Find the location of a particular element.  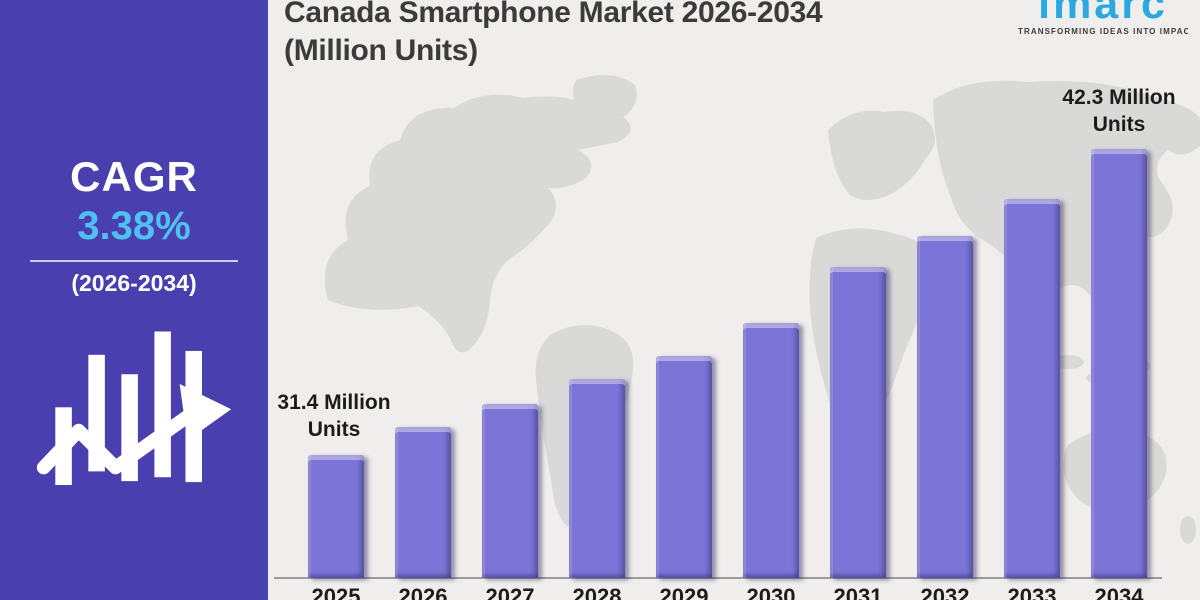

imarc-logo: imarc TRANSFORMING IDEAS INTO IMPACT is located at coordinates (1103, 22).